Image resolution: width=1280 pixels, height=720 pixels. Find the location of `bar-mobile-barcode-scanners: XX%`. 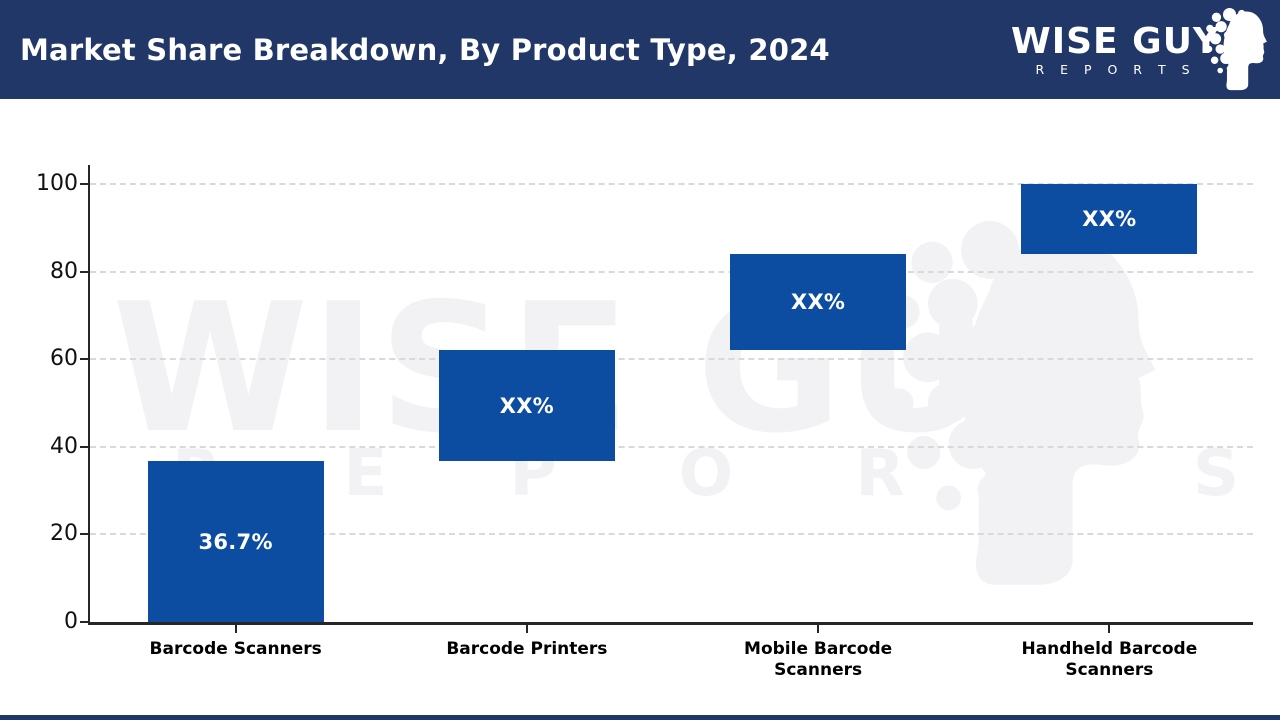

bar-mobile-barcode-scanners: XX% is located at coordinates (818, 302).